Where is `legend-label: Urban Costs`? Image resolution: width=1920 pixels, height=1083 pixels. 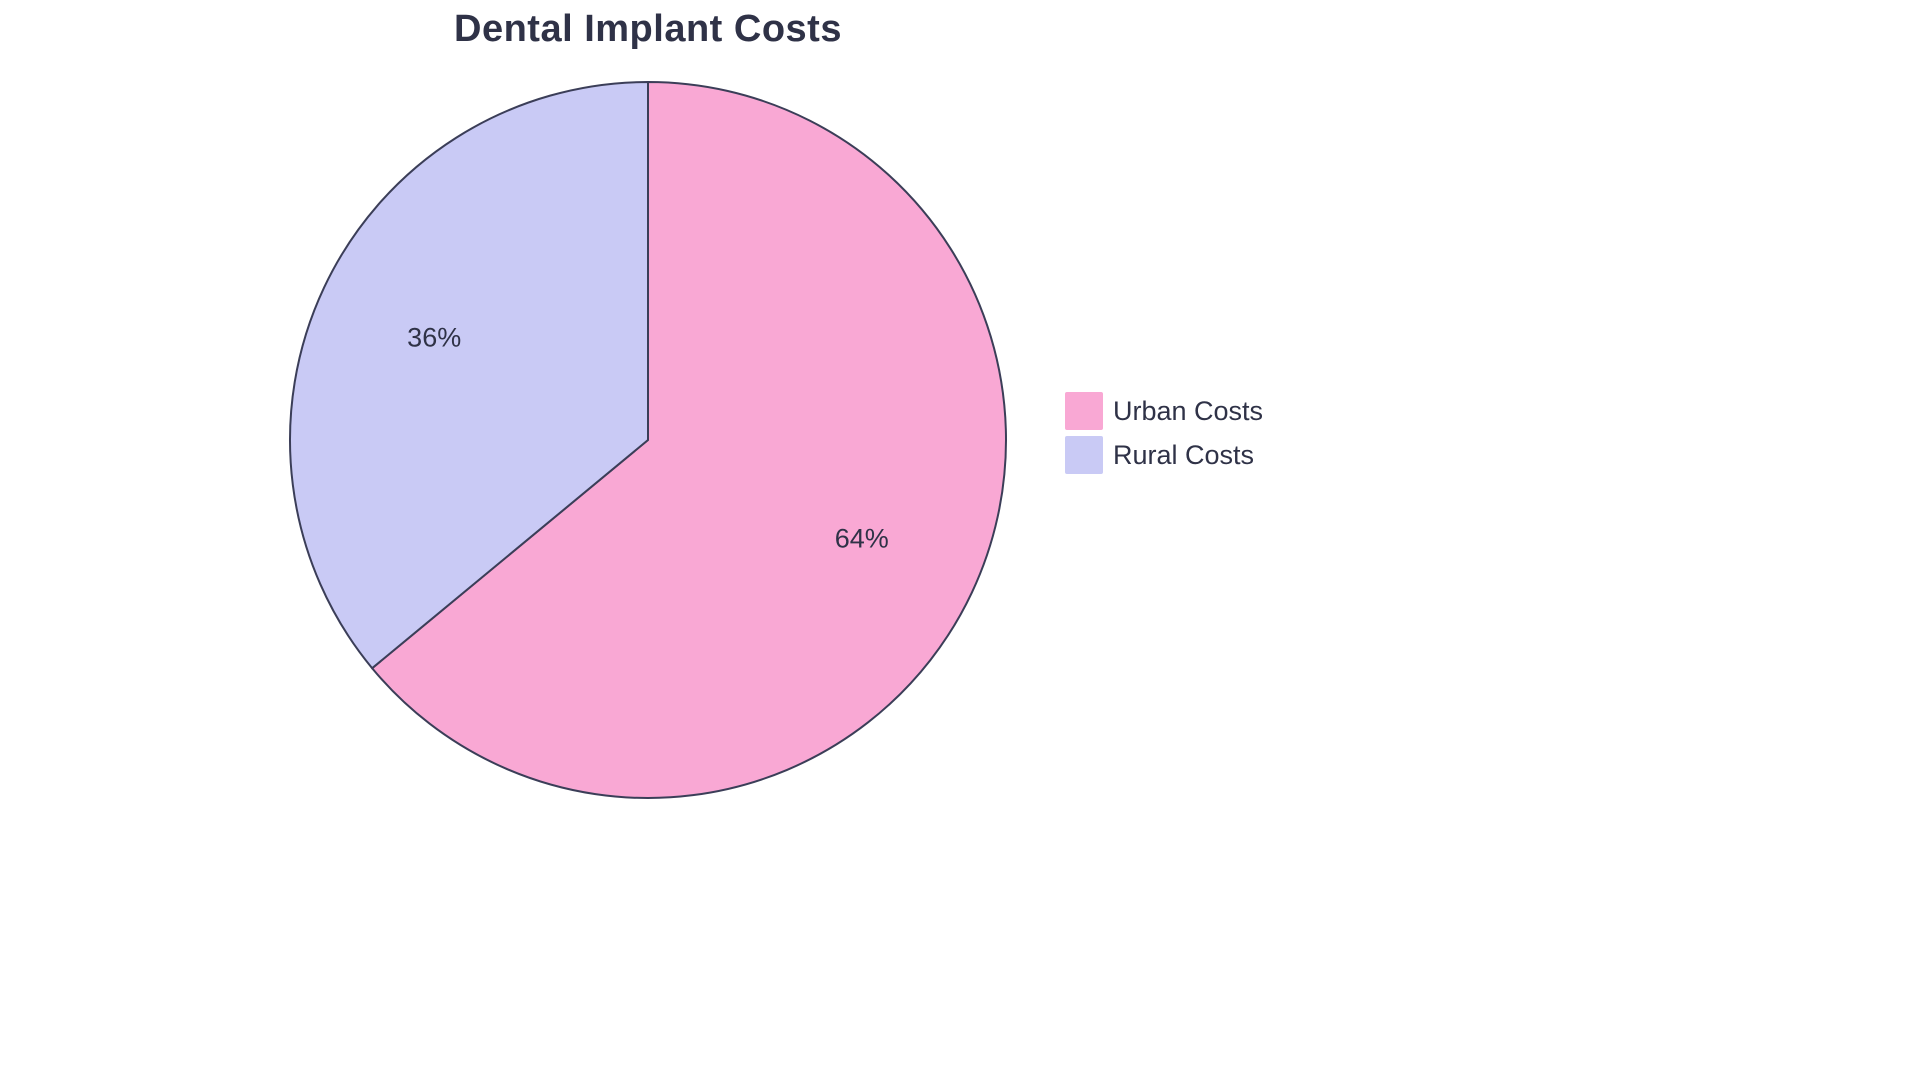 legend-label: Urban Costs is located at coordinates (1188, 410).